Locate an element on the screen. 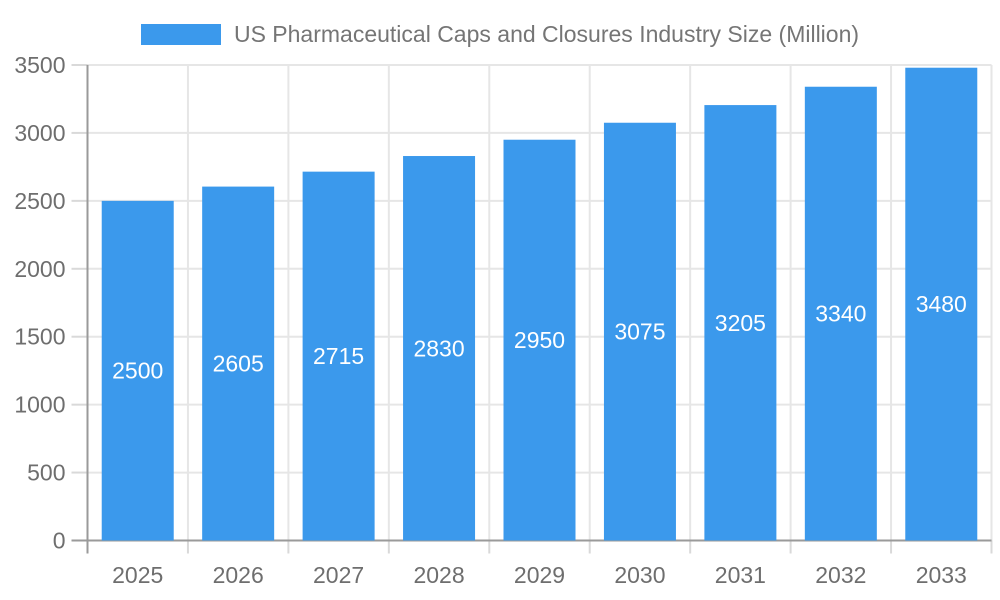 This screenshot has height=600, width=1000. x-tick-label: 2028 is located at coordinates (438, 575).